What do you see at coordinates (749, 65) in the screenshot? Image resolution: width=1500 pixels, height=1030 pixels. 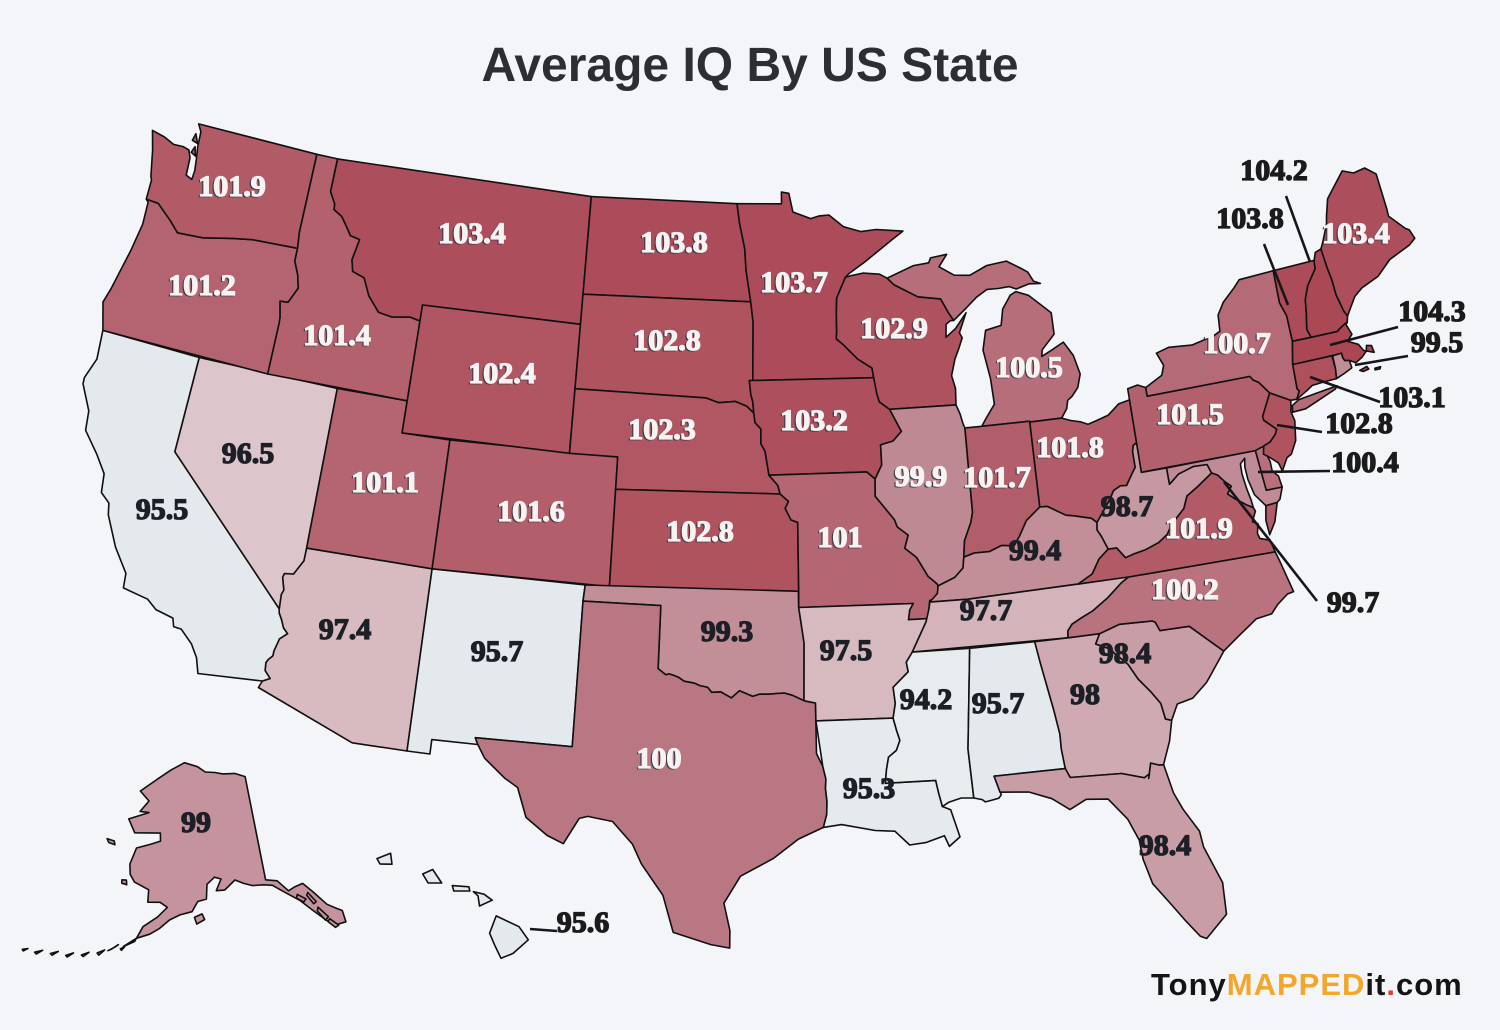 I see `svg-text: Average IQ By US State` at bounding box center [749, 65].